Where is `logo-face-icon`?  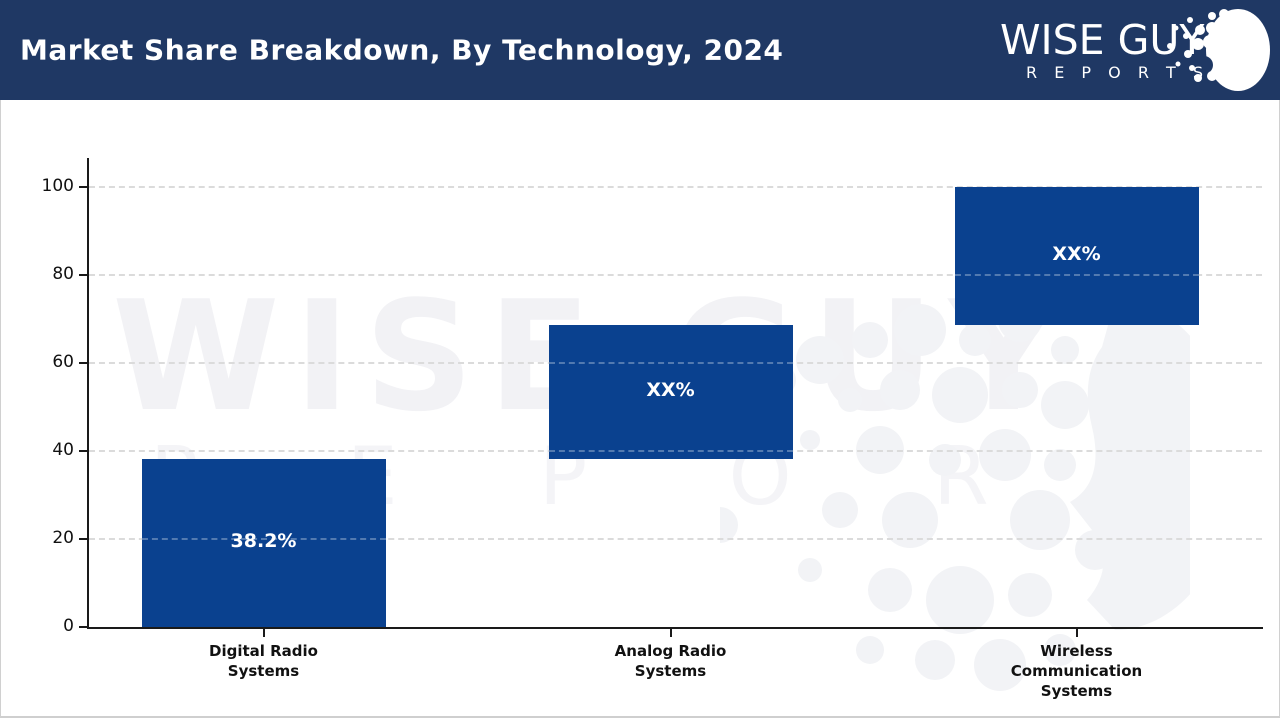 logo-face-icon is located at coordinates (1218, 50).